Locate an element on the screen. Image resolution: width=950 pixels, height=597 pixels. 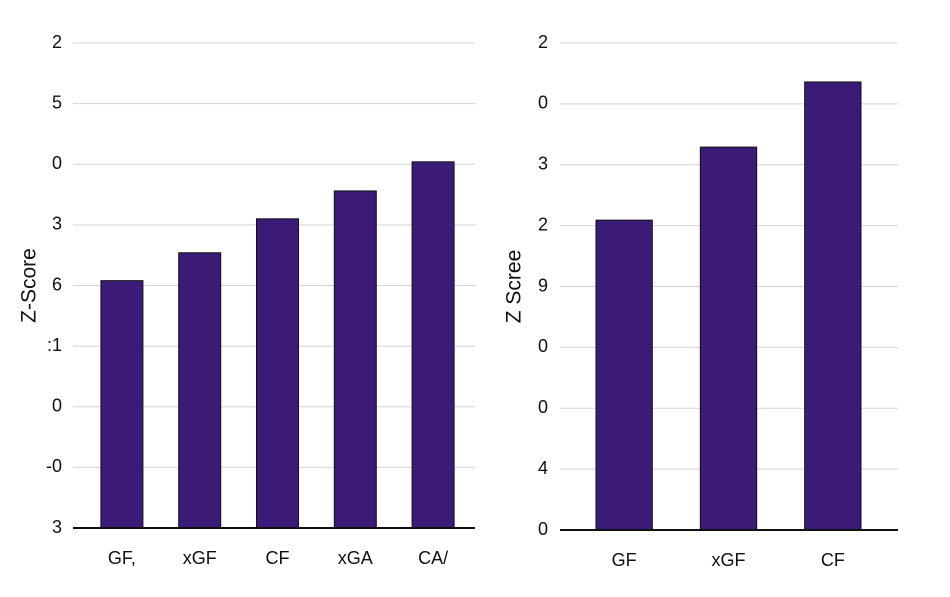
y-tick-label: 9 is located at coordinates (543, 285).